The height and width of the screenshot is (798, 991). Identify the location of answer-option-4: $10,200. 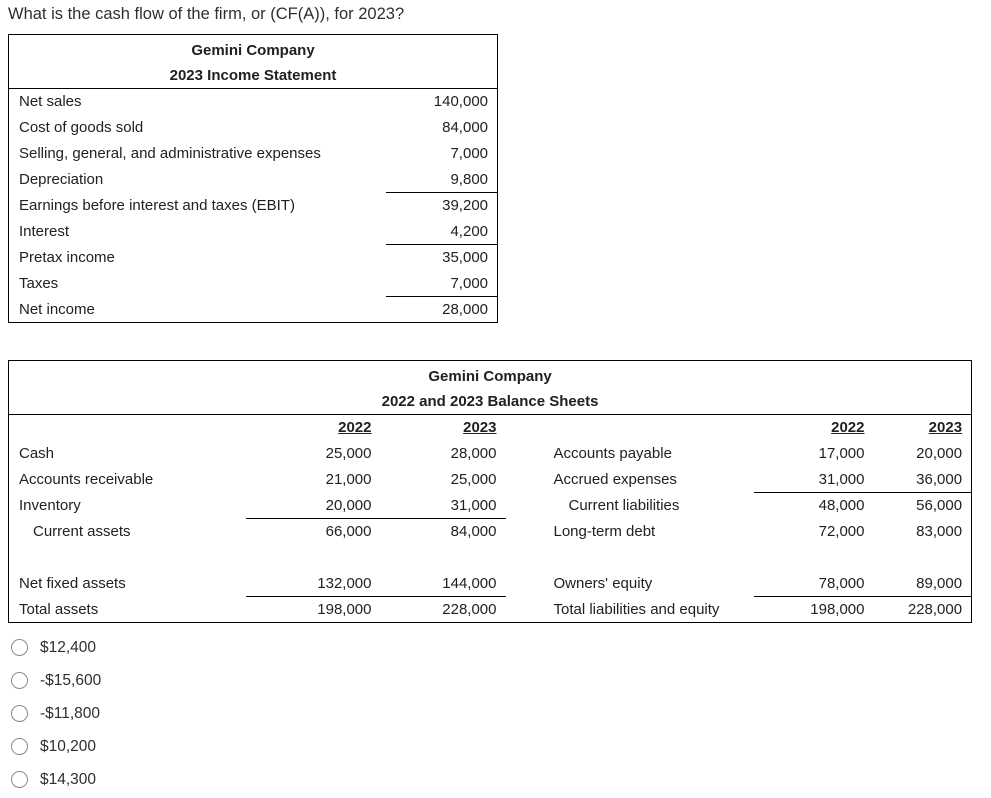
(501, 746).